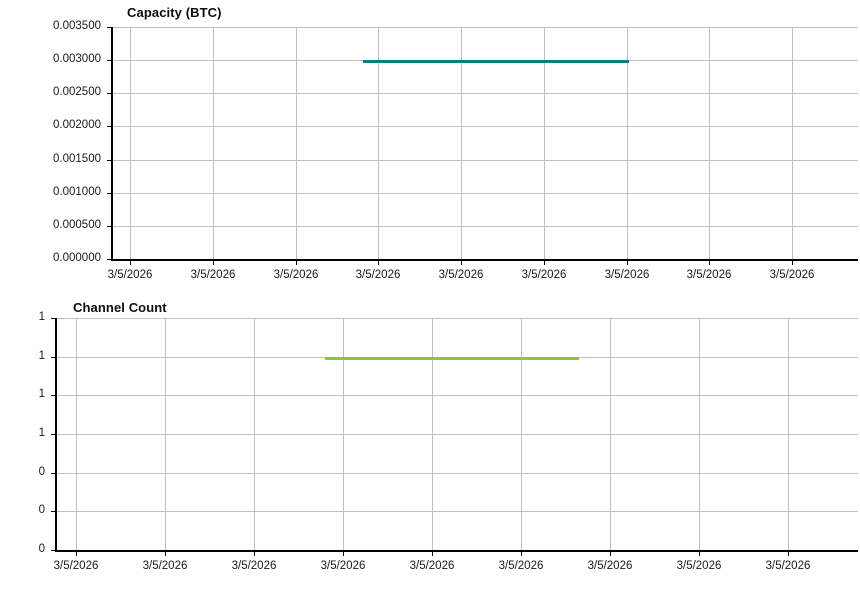 This screenshot has width=860, height=600. What do you see at coordinates (77, 192) in the screenshot?
I see `y-axis-label: 0.001000` at bounding box center [77, 192].